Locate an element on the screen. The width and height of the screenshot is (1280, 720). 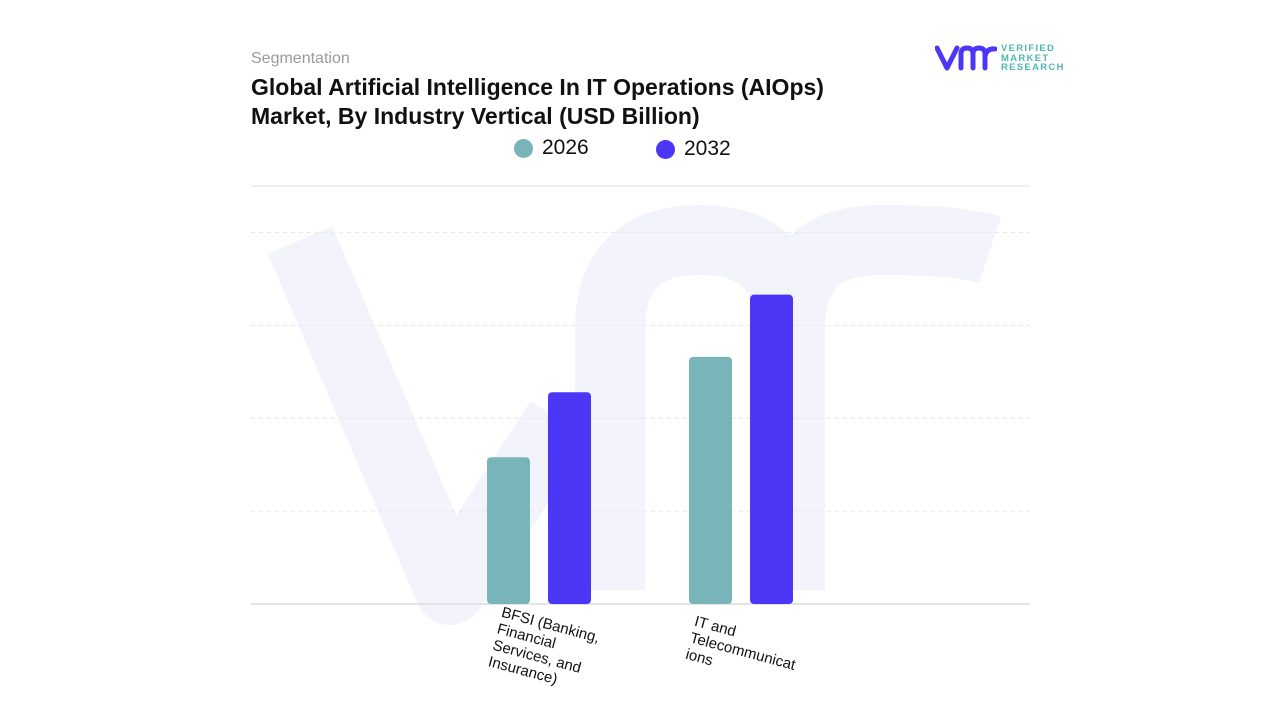
logo-line: RESEARCH is located at coordinates (1033, 67).